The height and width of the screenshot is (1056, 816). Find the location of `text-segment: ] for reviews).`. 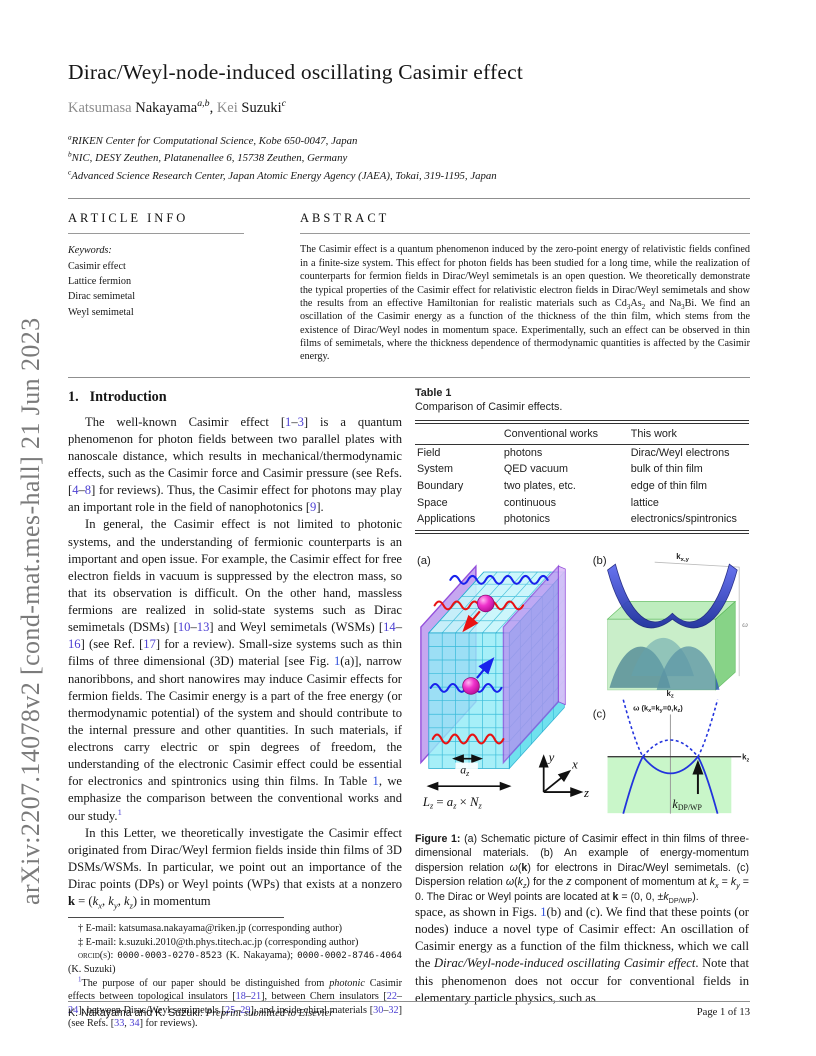

text-segment: ] for reviews). is located at coordinates (168, 1024).